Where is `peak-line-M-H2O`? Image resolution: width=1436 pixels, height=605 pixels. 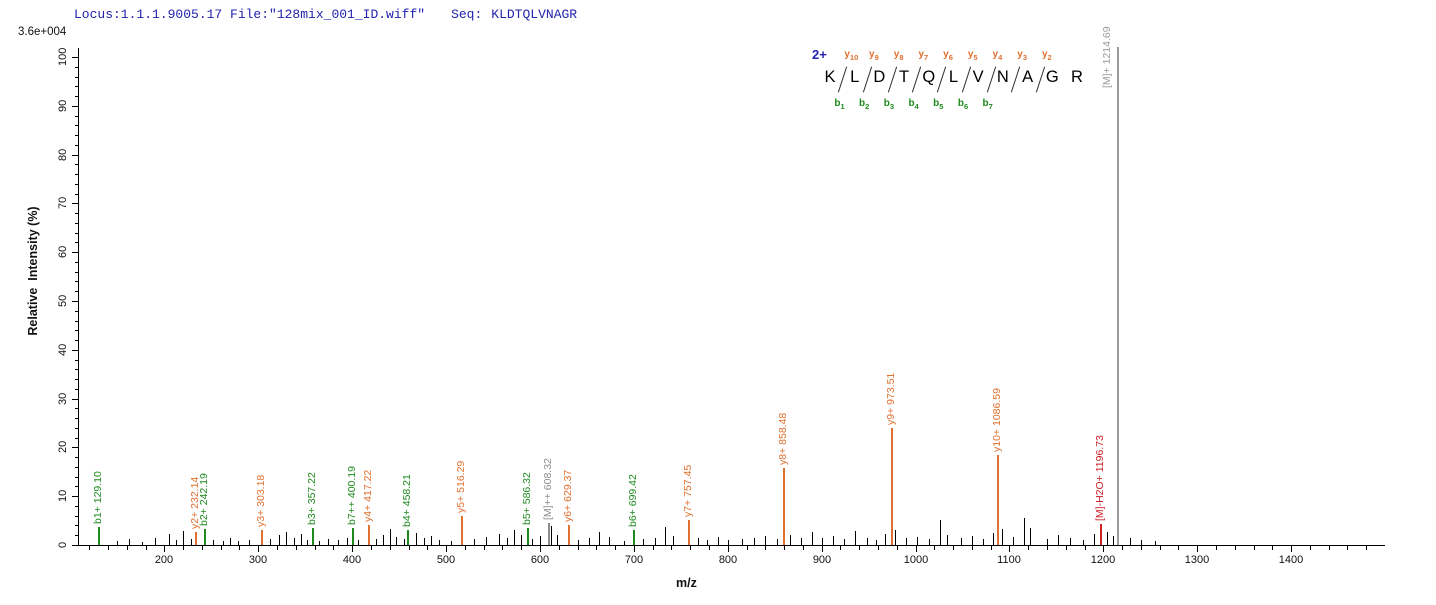
peak-line-M-H2O is located at coordinates (1101, 534).